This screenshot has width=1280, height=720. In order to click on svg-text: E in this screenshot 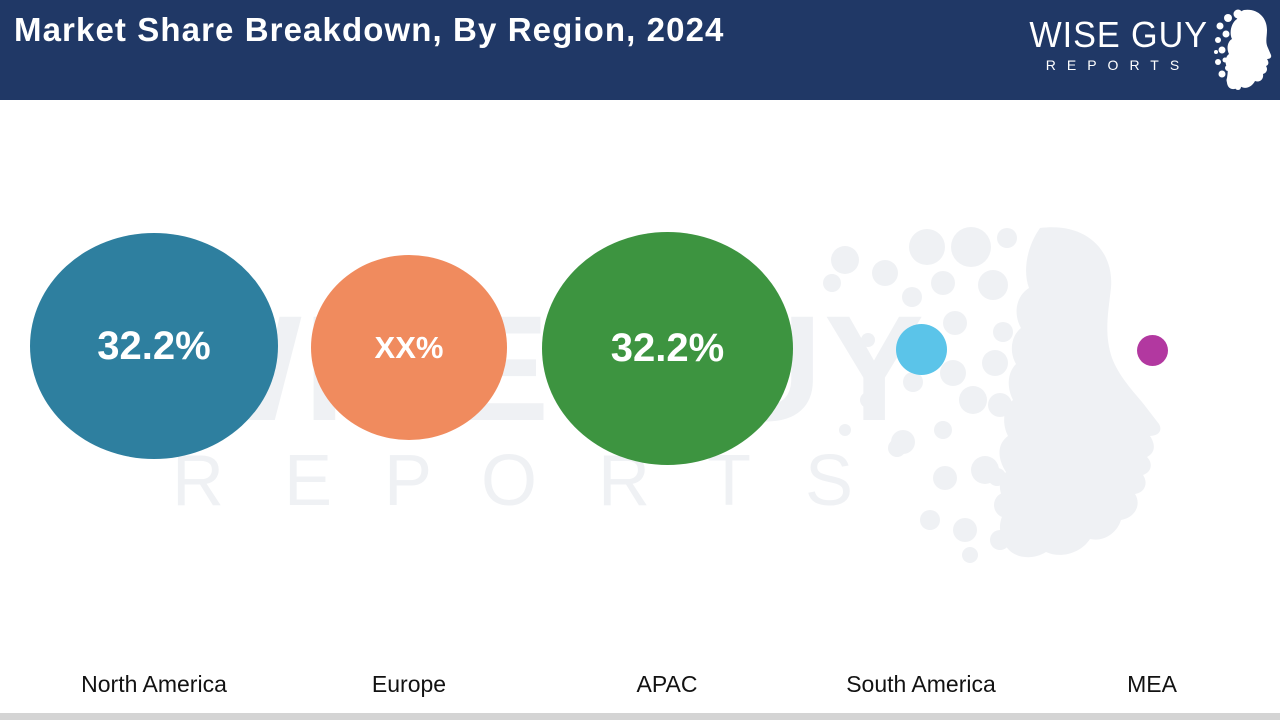, I will do `click(308, 481)`.